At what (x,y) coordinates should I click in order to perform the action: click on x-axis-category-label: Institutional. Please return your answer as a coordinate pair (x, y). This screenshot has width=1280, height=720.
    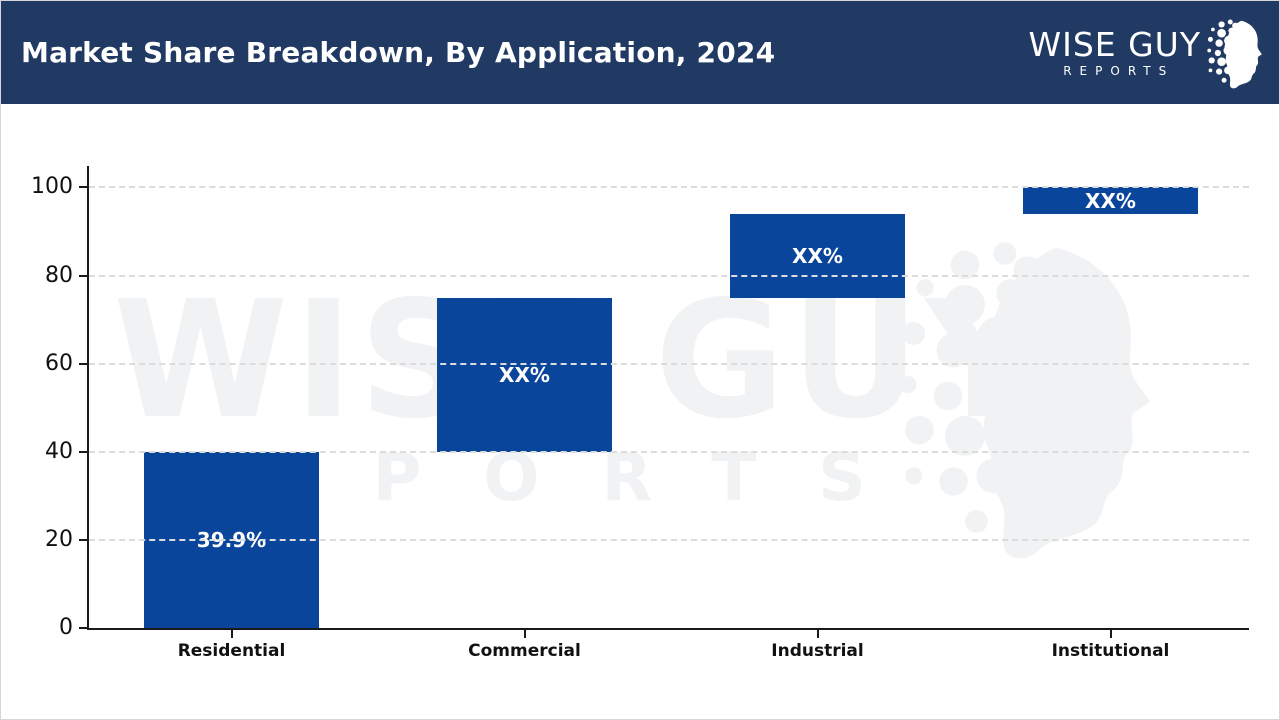
    Looking at the image, I should click on (1110, 651).